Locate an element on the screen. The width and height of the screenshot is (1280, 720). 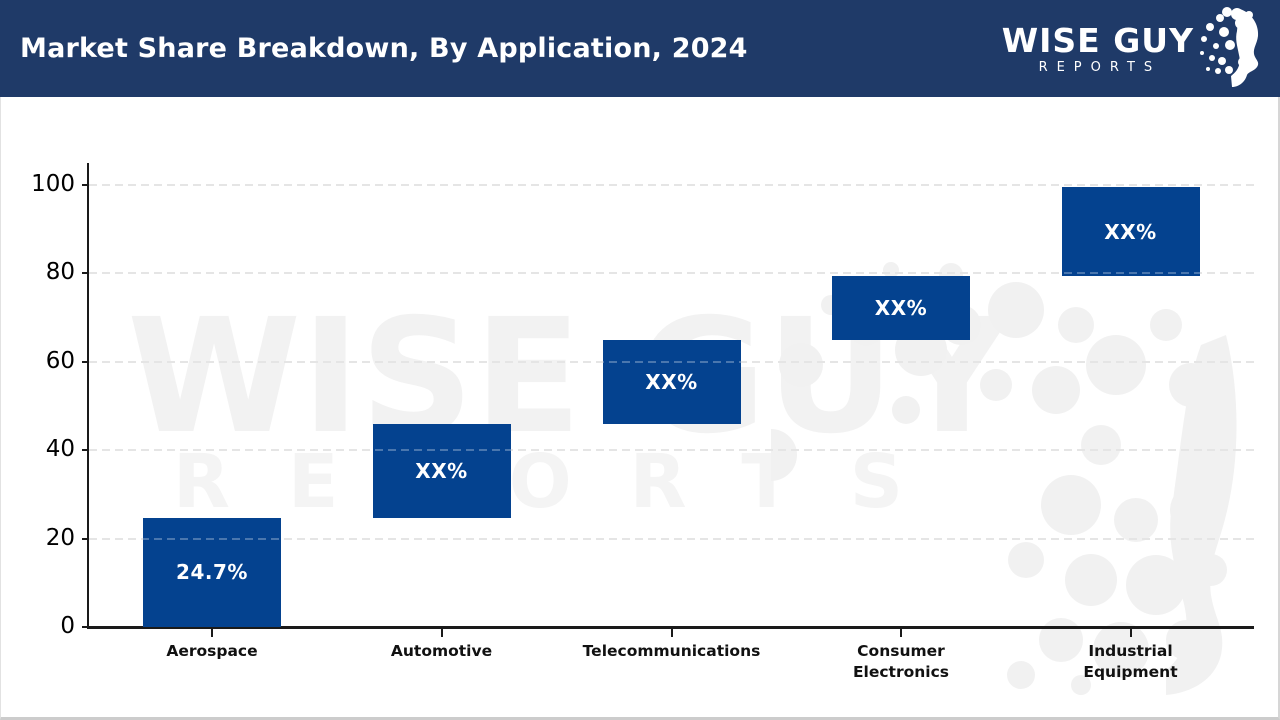
bar-value-label: 24.7% is located at coordinates (212, 572).